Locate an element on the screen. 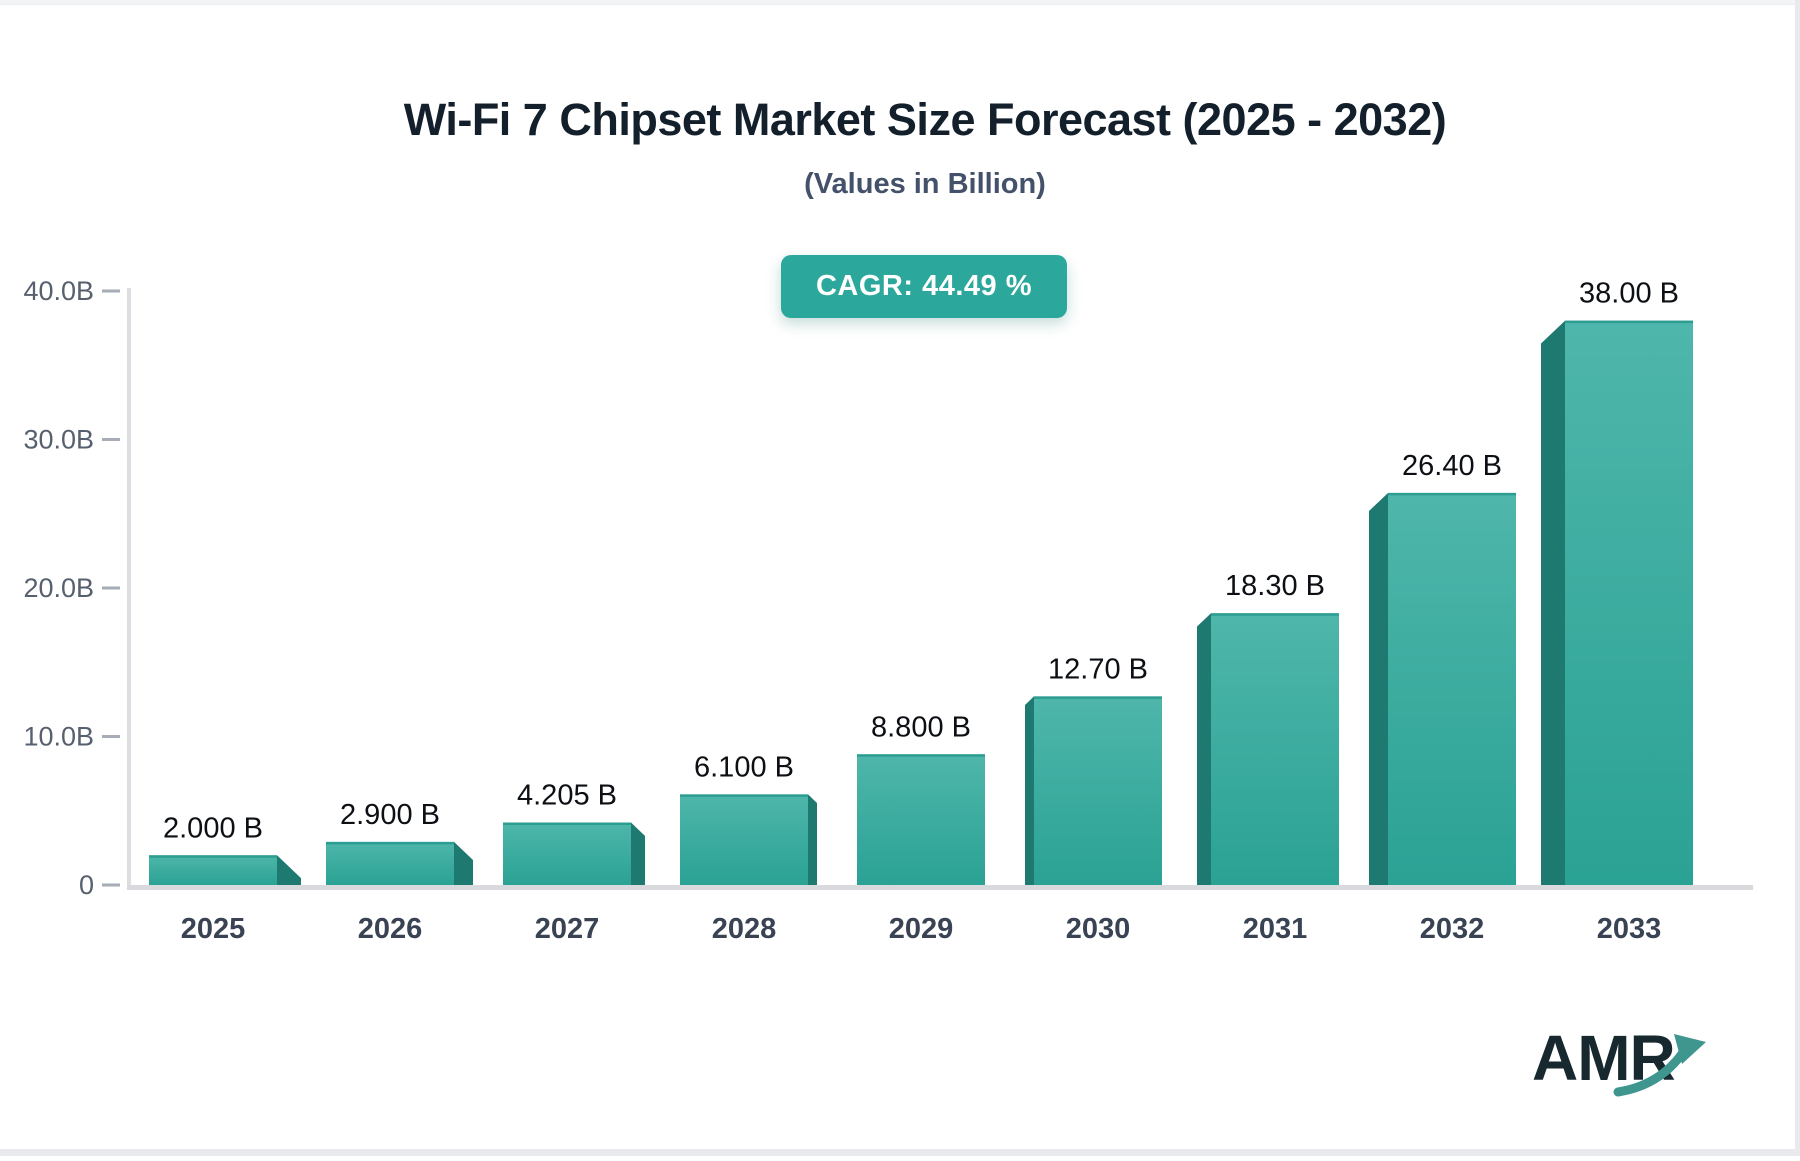  brand-logo: AMR is located at coordinates (1627, 1071).